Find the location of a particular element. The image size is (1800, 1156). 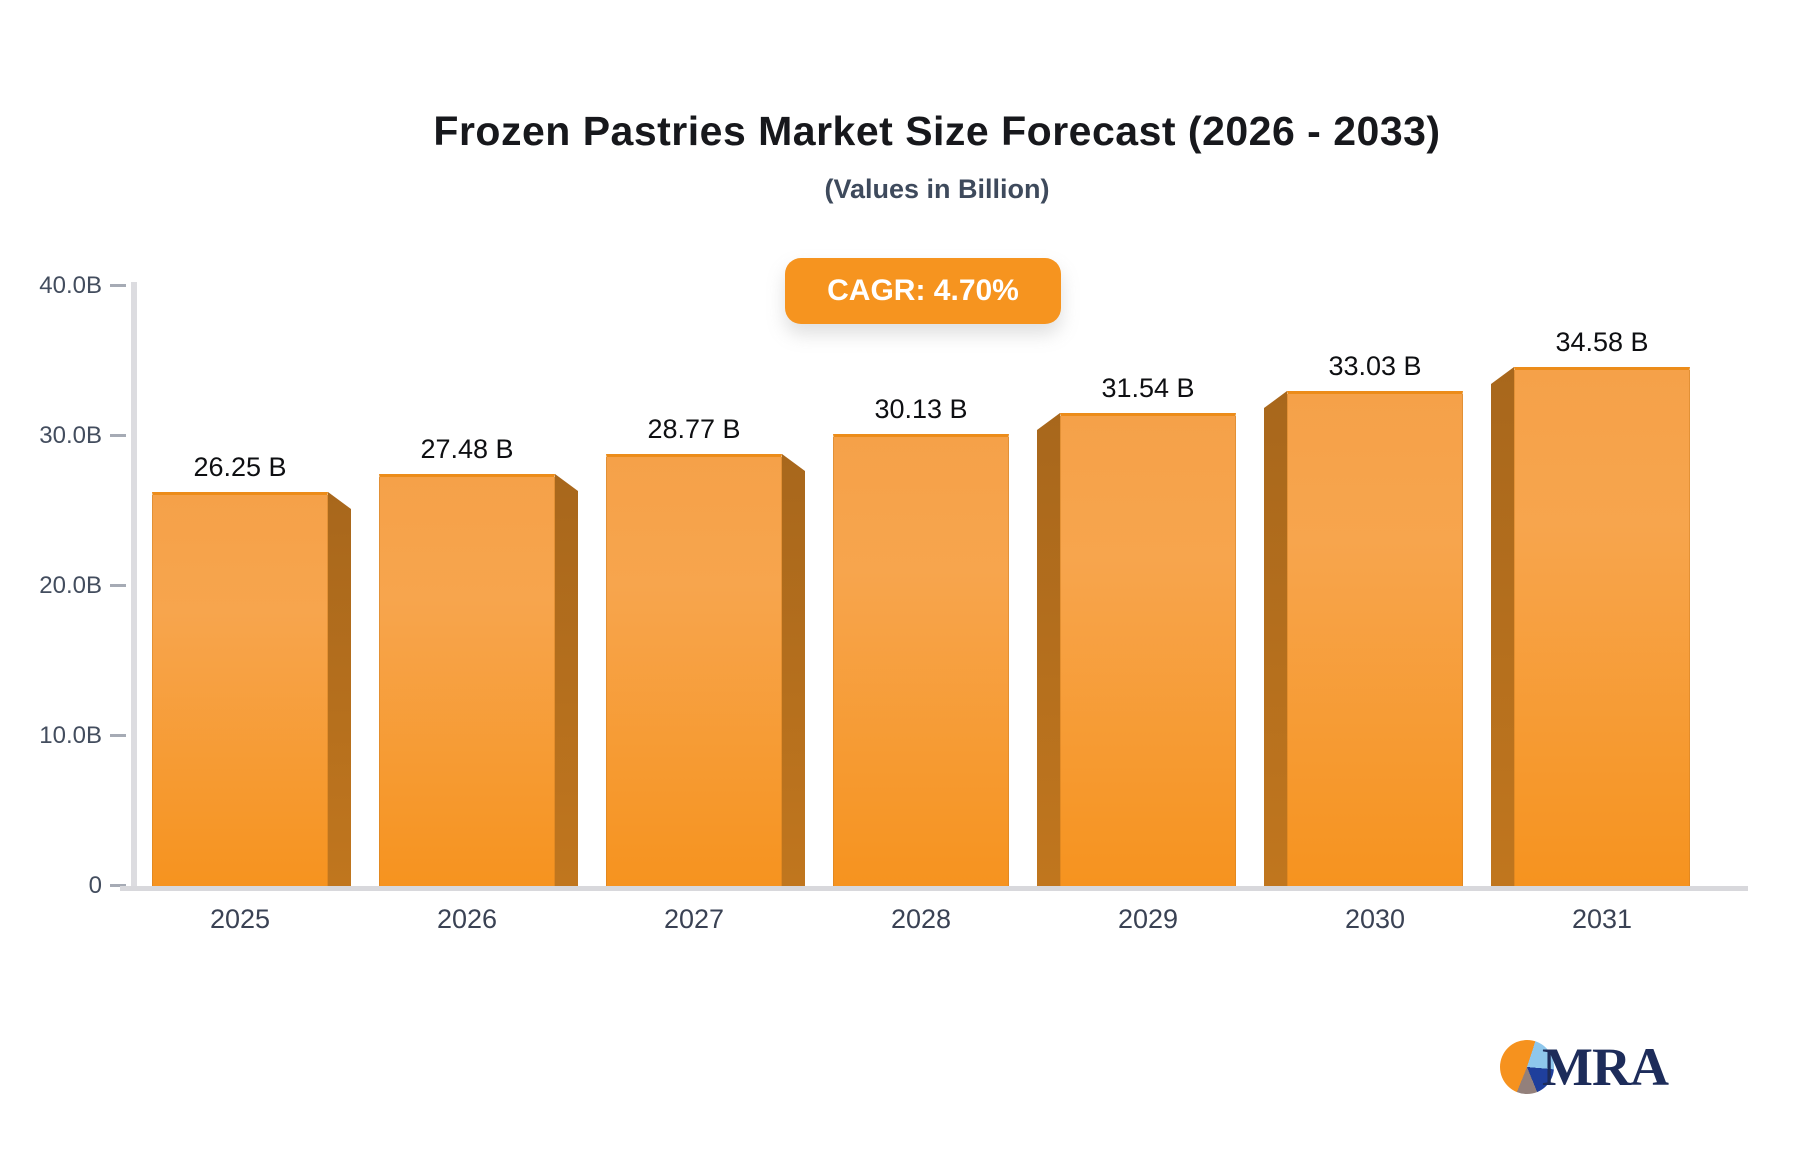

bar-value-label: 27.48 B is located at coordinates (467, 449).